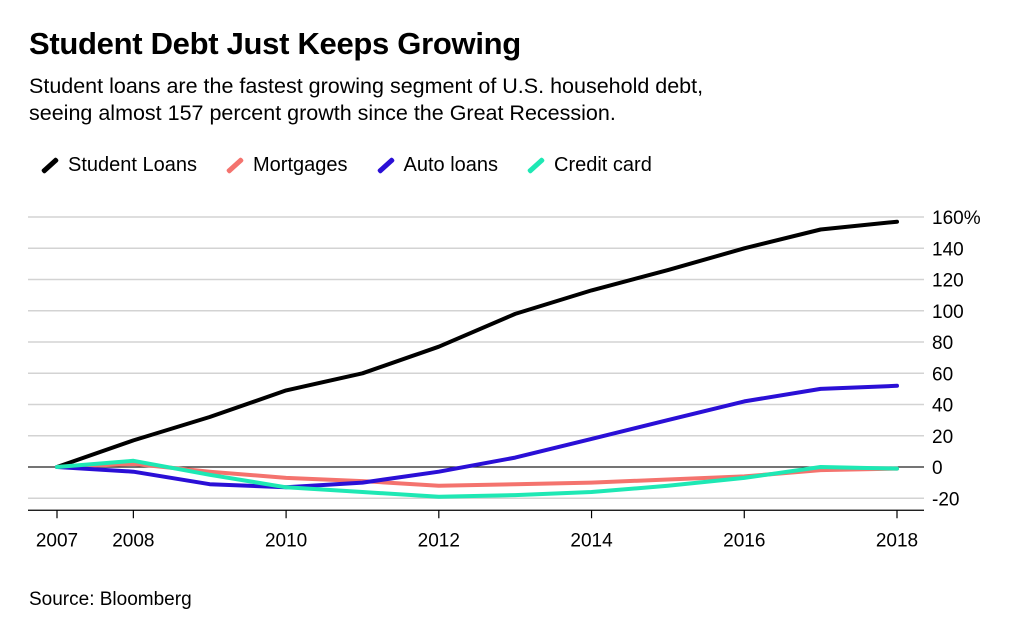  What do you see at coordinates (948, 249) in the screenshot?
I see `y-tick-label-140: 140` at bounding box center [948, 249].